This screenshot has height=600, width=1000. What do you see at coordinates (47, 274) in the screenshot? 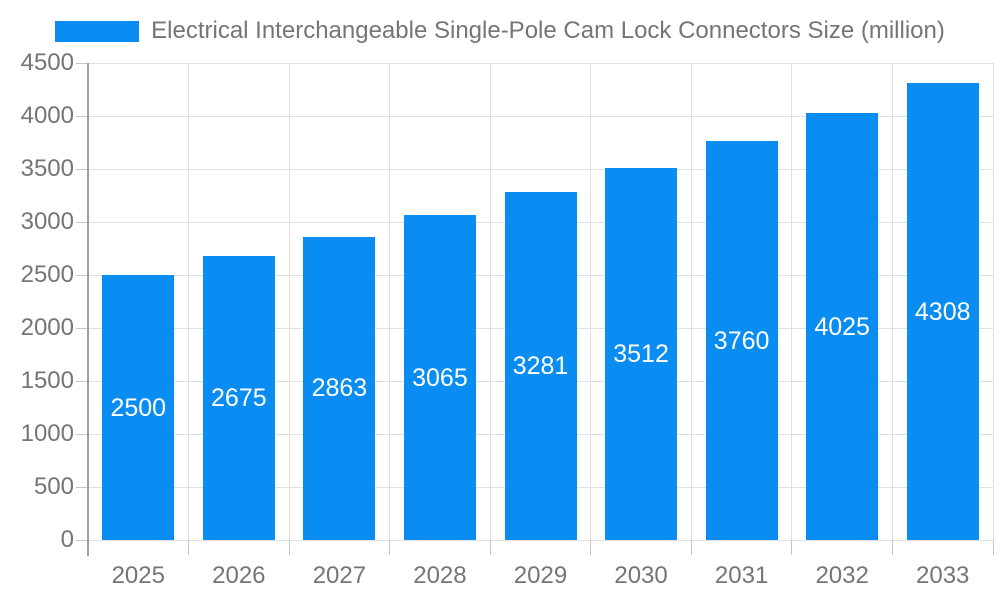
I see `y-axis-label: 2500` at bounding box center [47, 274].